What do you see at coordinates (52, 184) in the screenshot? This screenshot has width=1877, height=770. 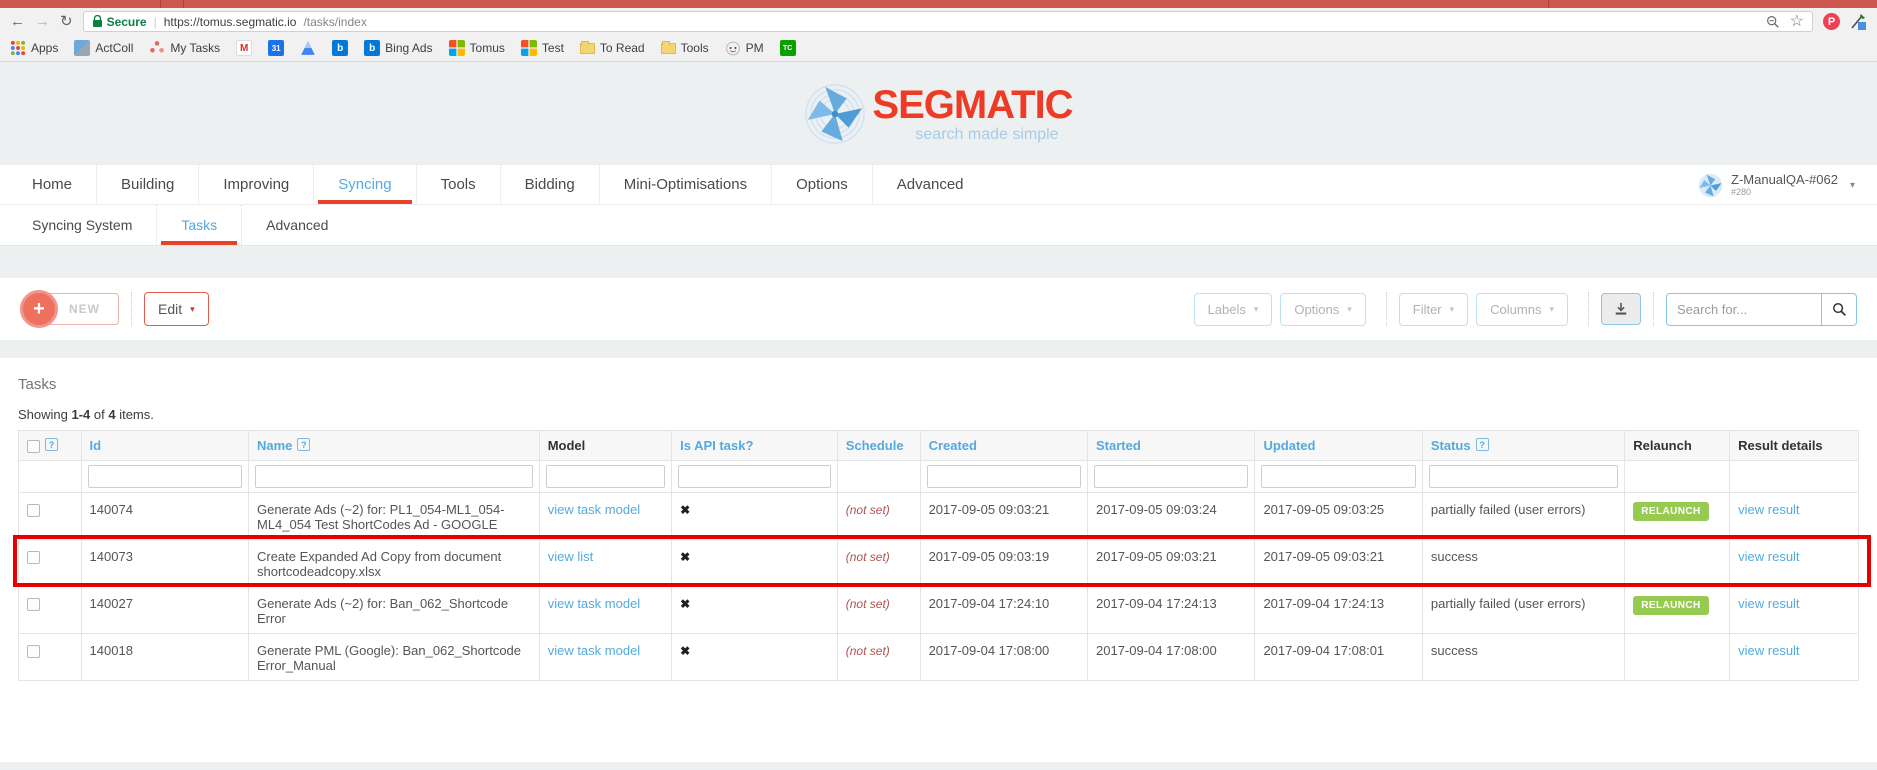 I see `nav-item-home: Home` at bounding box center [52, 184].